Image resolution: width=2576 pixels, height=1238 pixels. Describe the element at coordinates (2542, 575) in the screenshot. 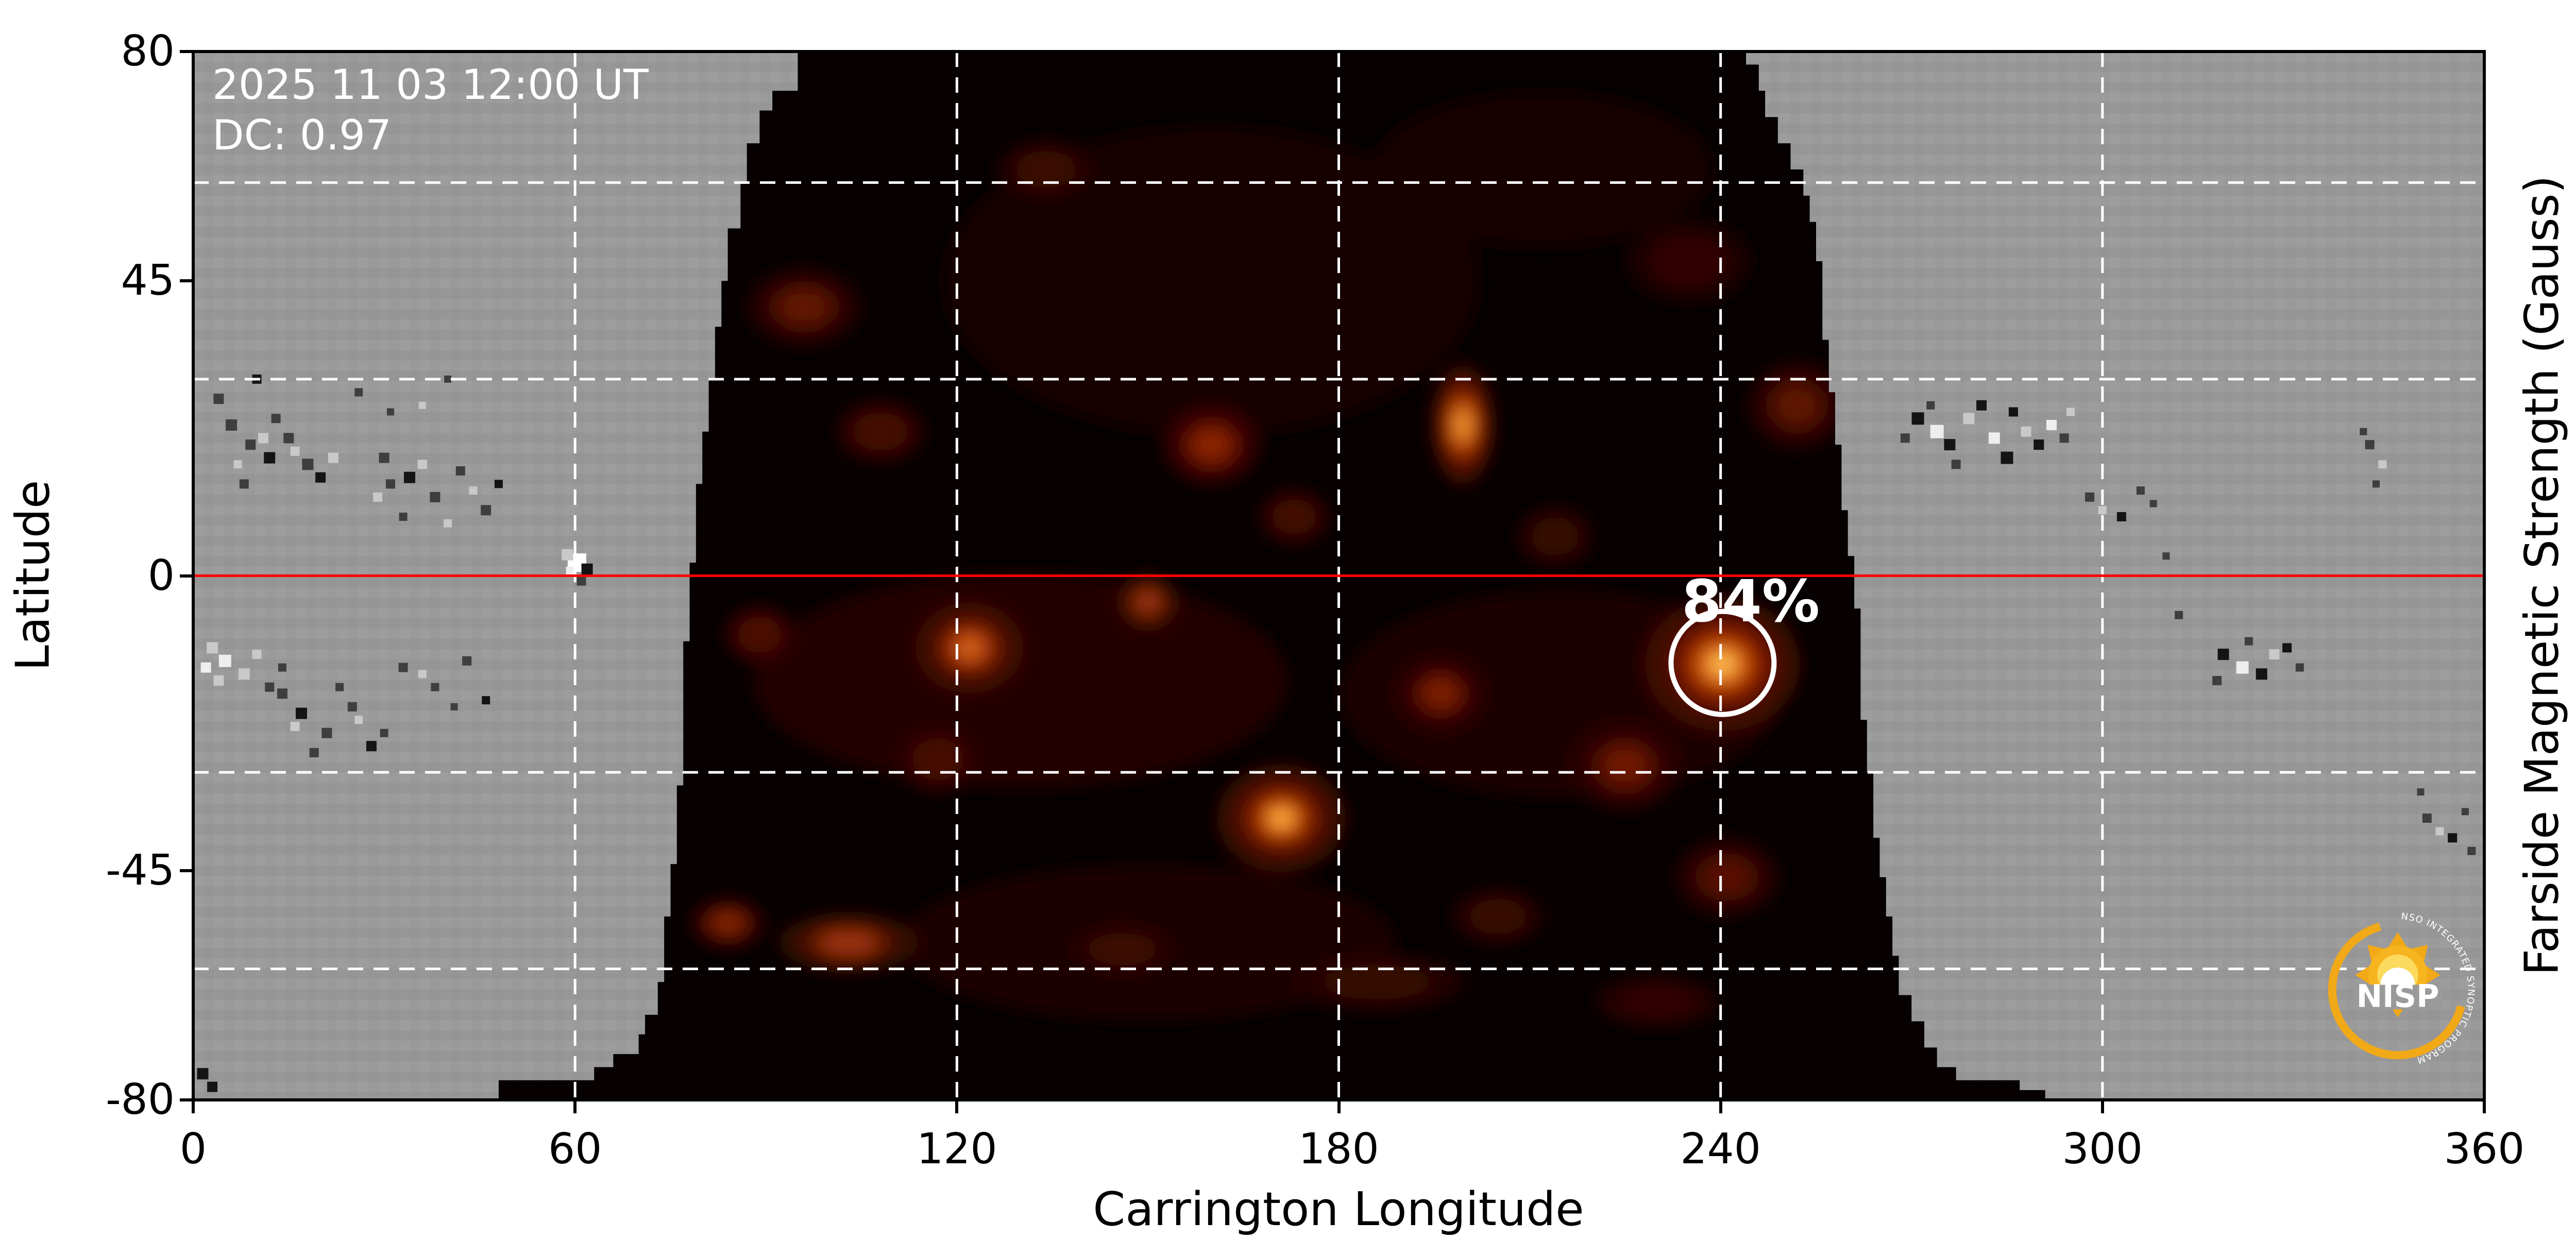

I see `farside-colorbar-label: Farside Magnetic Strength (Gauss)` at that location.